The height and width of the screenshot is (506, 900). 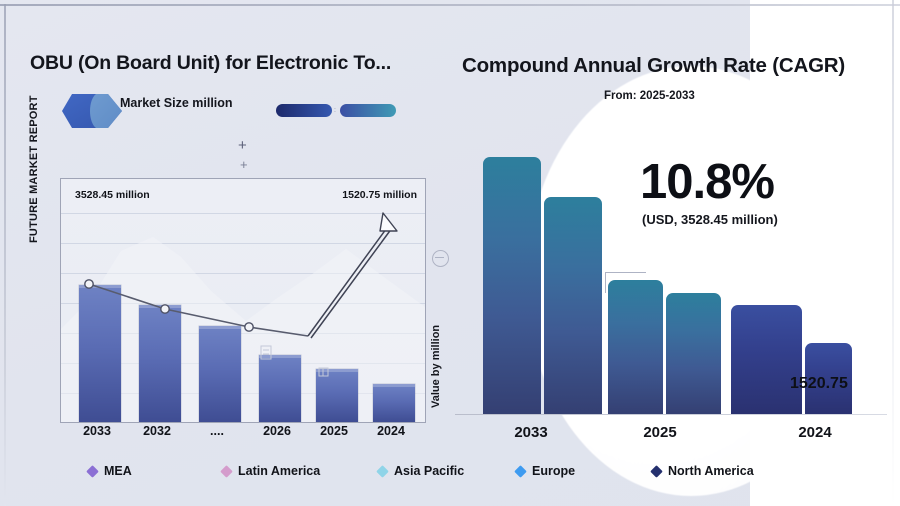 I want to click on right-panel-subtitle: From: 2025-2033, so click(x=649, y=96).